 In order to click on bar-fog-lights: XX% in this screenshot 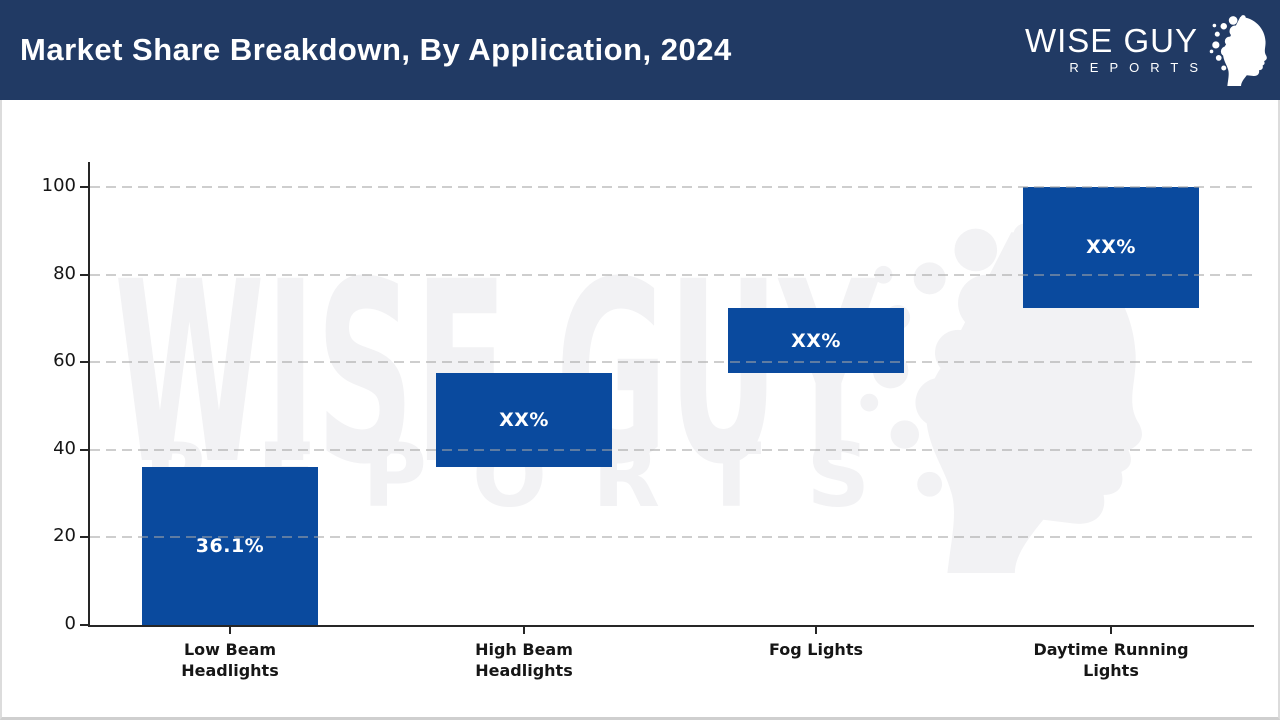, I will do `click(816, 340)`.